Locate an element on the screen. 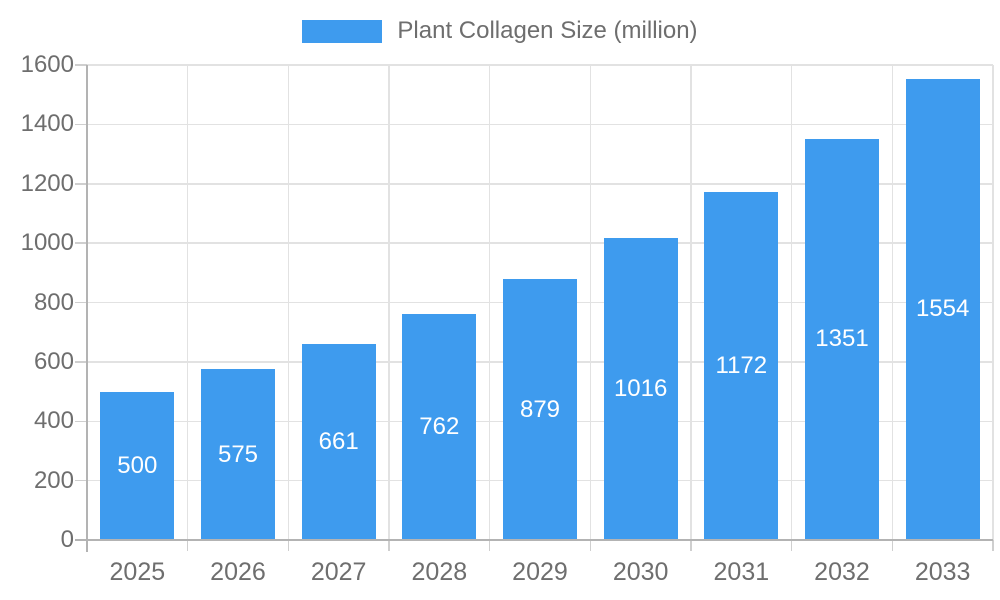 The image size is (1000, 600). y-axis-label: 200 is located at coordinates (53, 480).